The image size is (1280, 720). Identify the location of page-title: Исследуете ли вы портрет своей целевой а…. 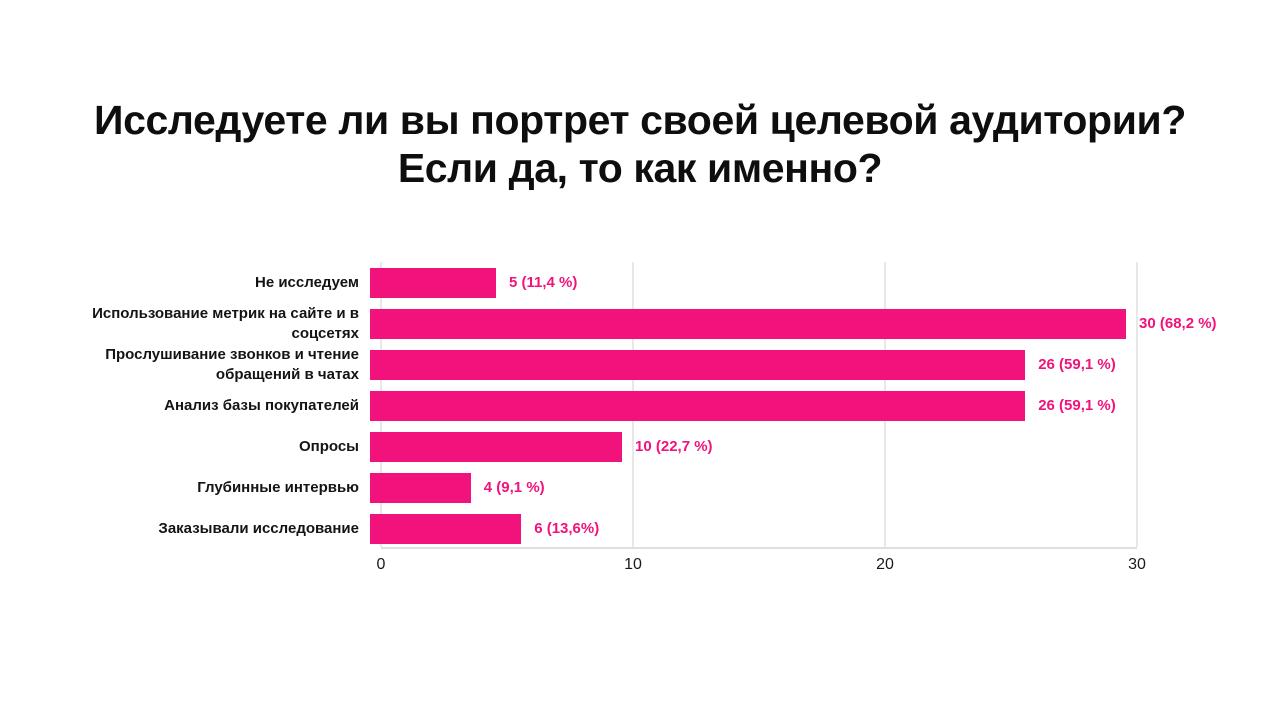
(640, 144).